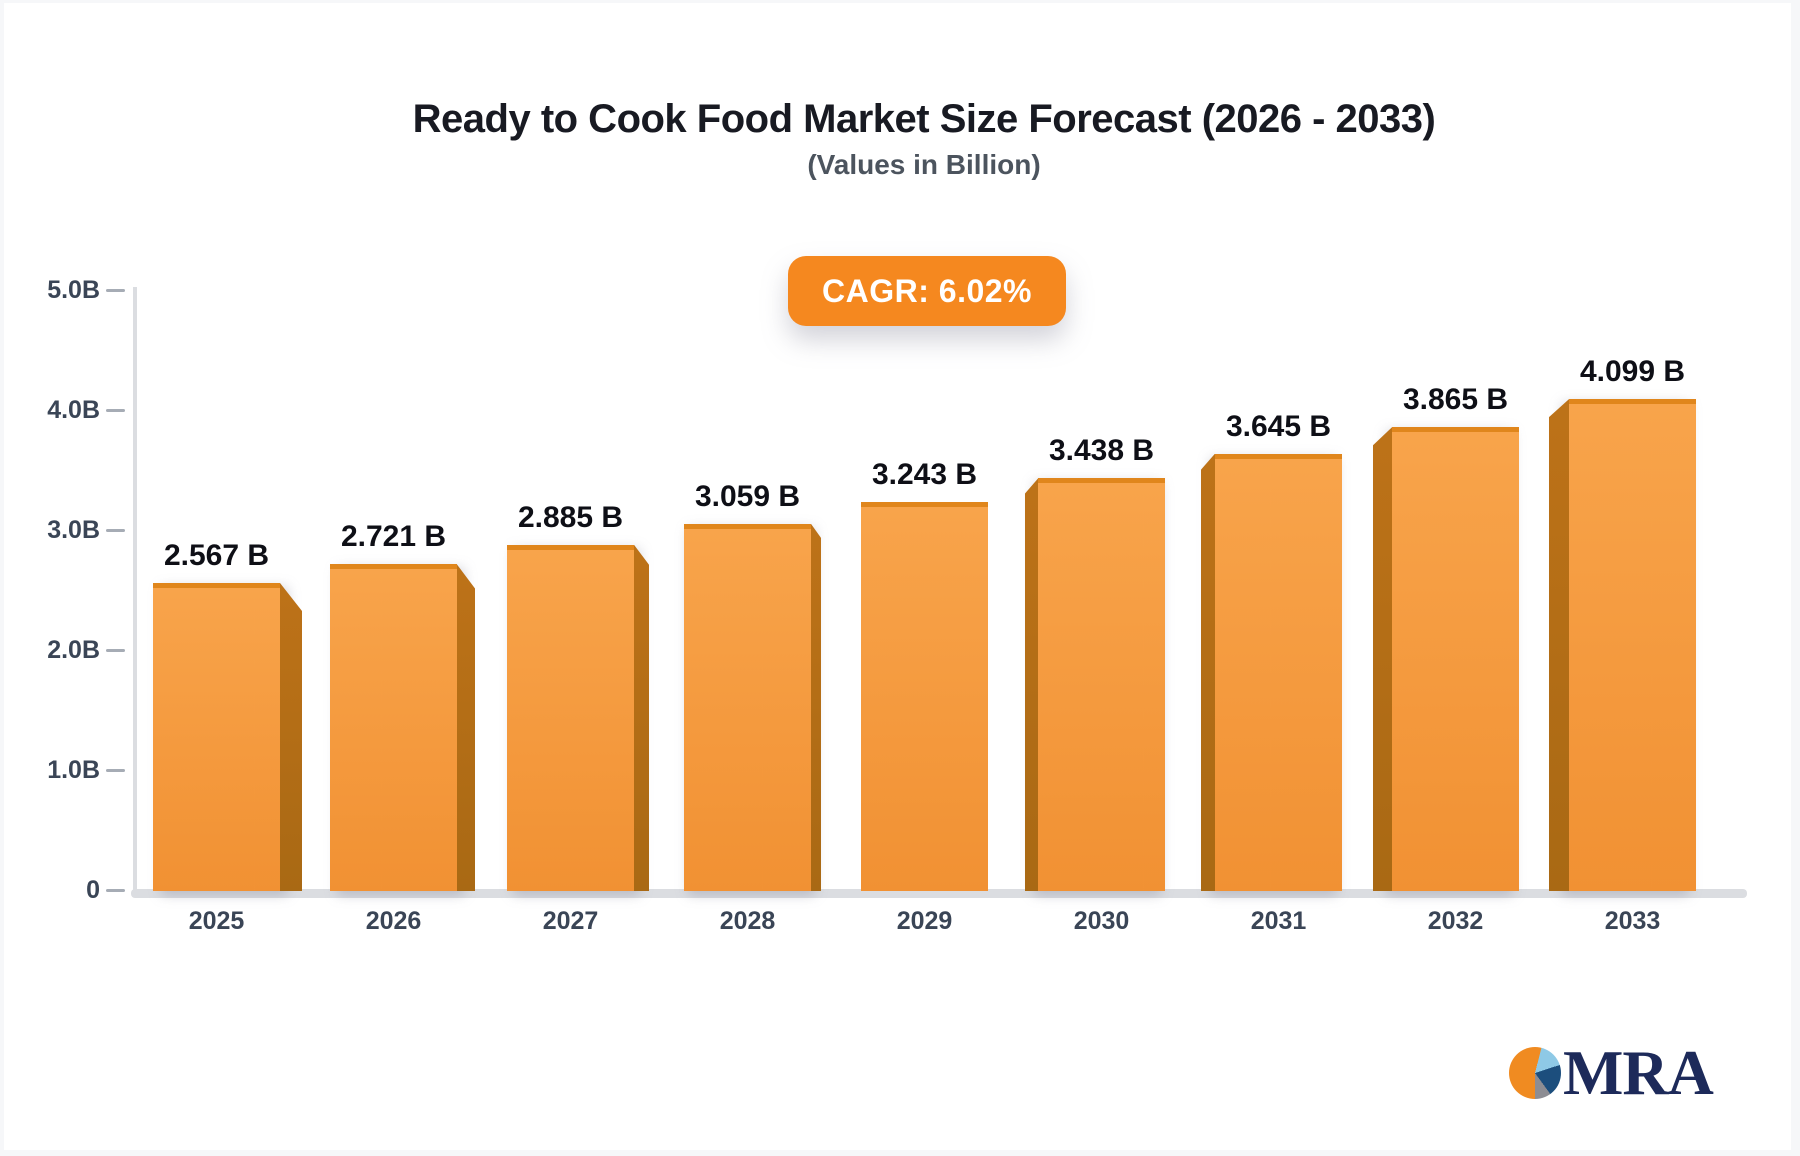 The width and height of the screenshot is (1800, 1156). Describe the element at coordinates (73, 410) in the screenshot. I see `y-axis-tick-label: 4.0B` at that location.